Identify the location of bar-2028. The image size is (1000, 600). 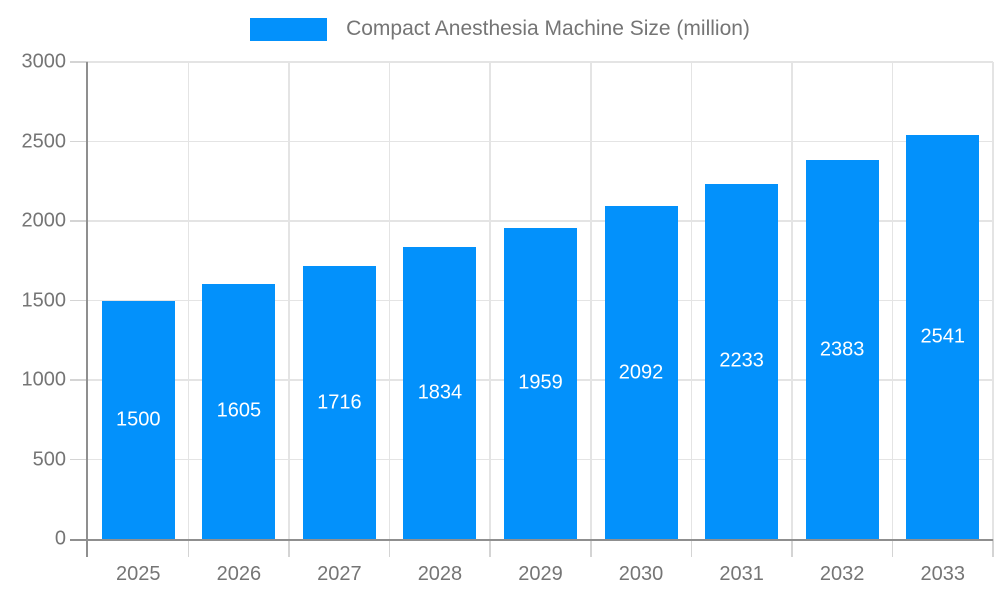
(440, 393).